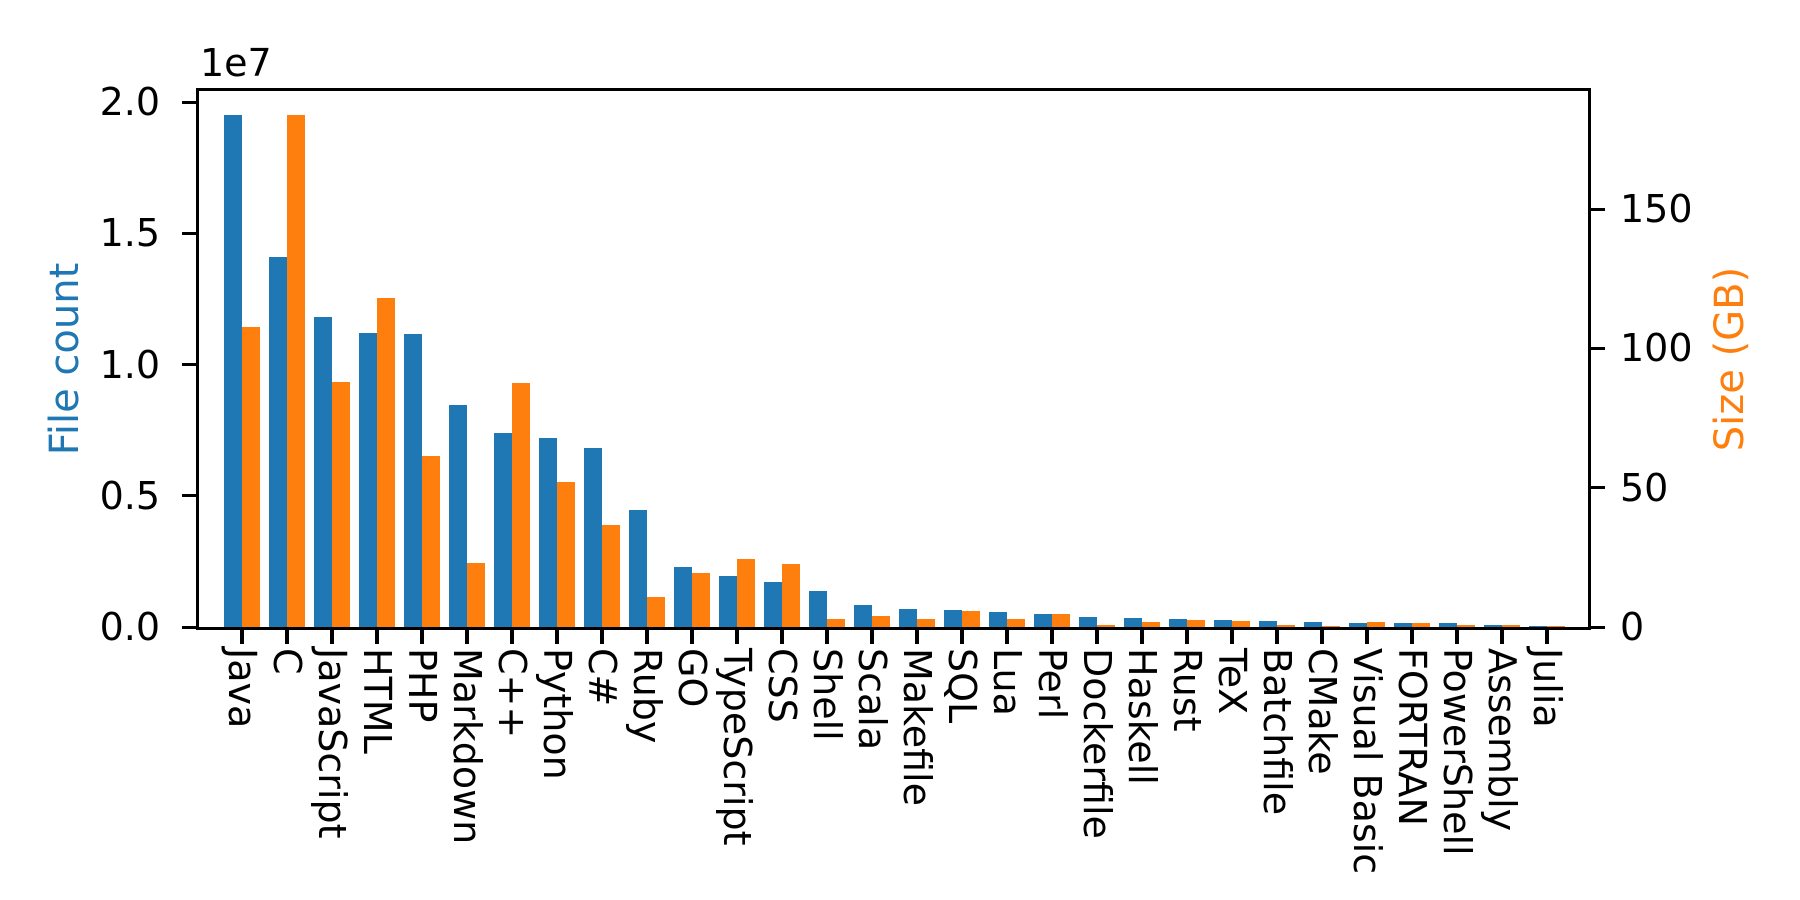  I want to click on x-tick-label-java: Java, so click(241, 688).